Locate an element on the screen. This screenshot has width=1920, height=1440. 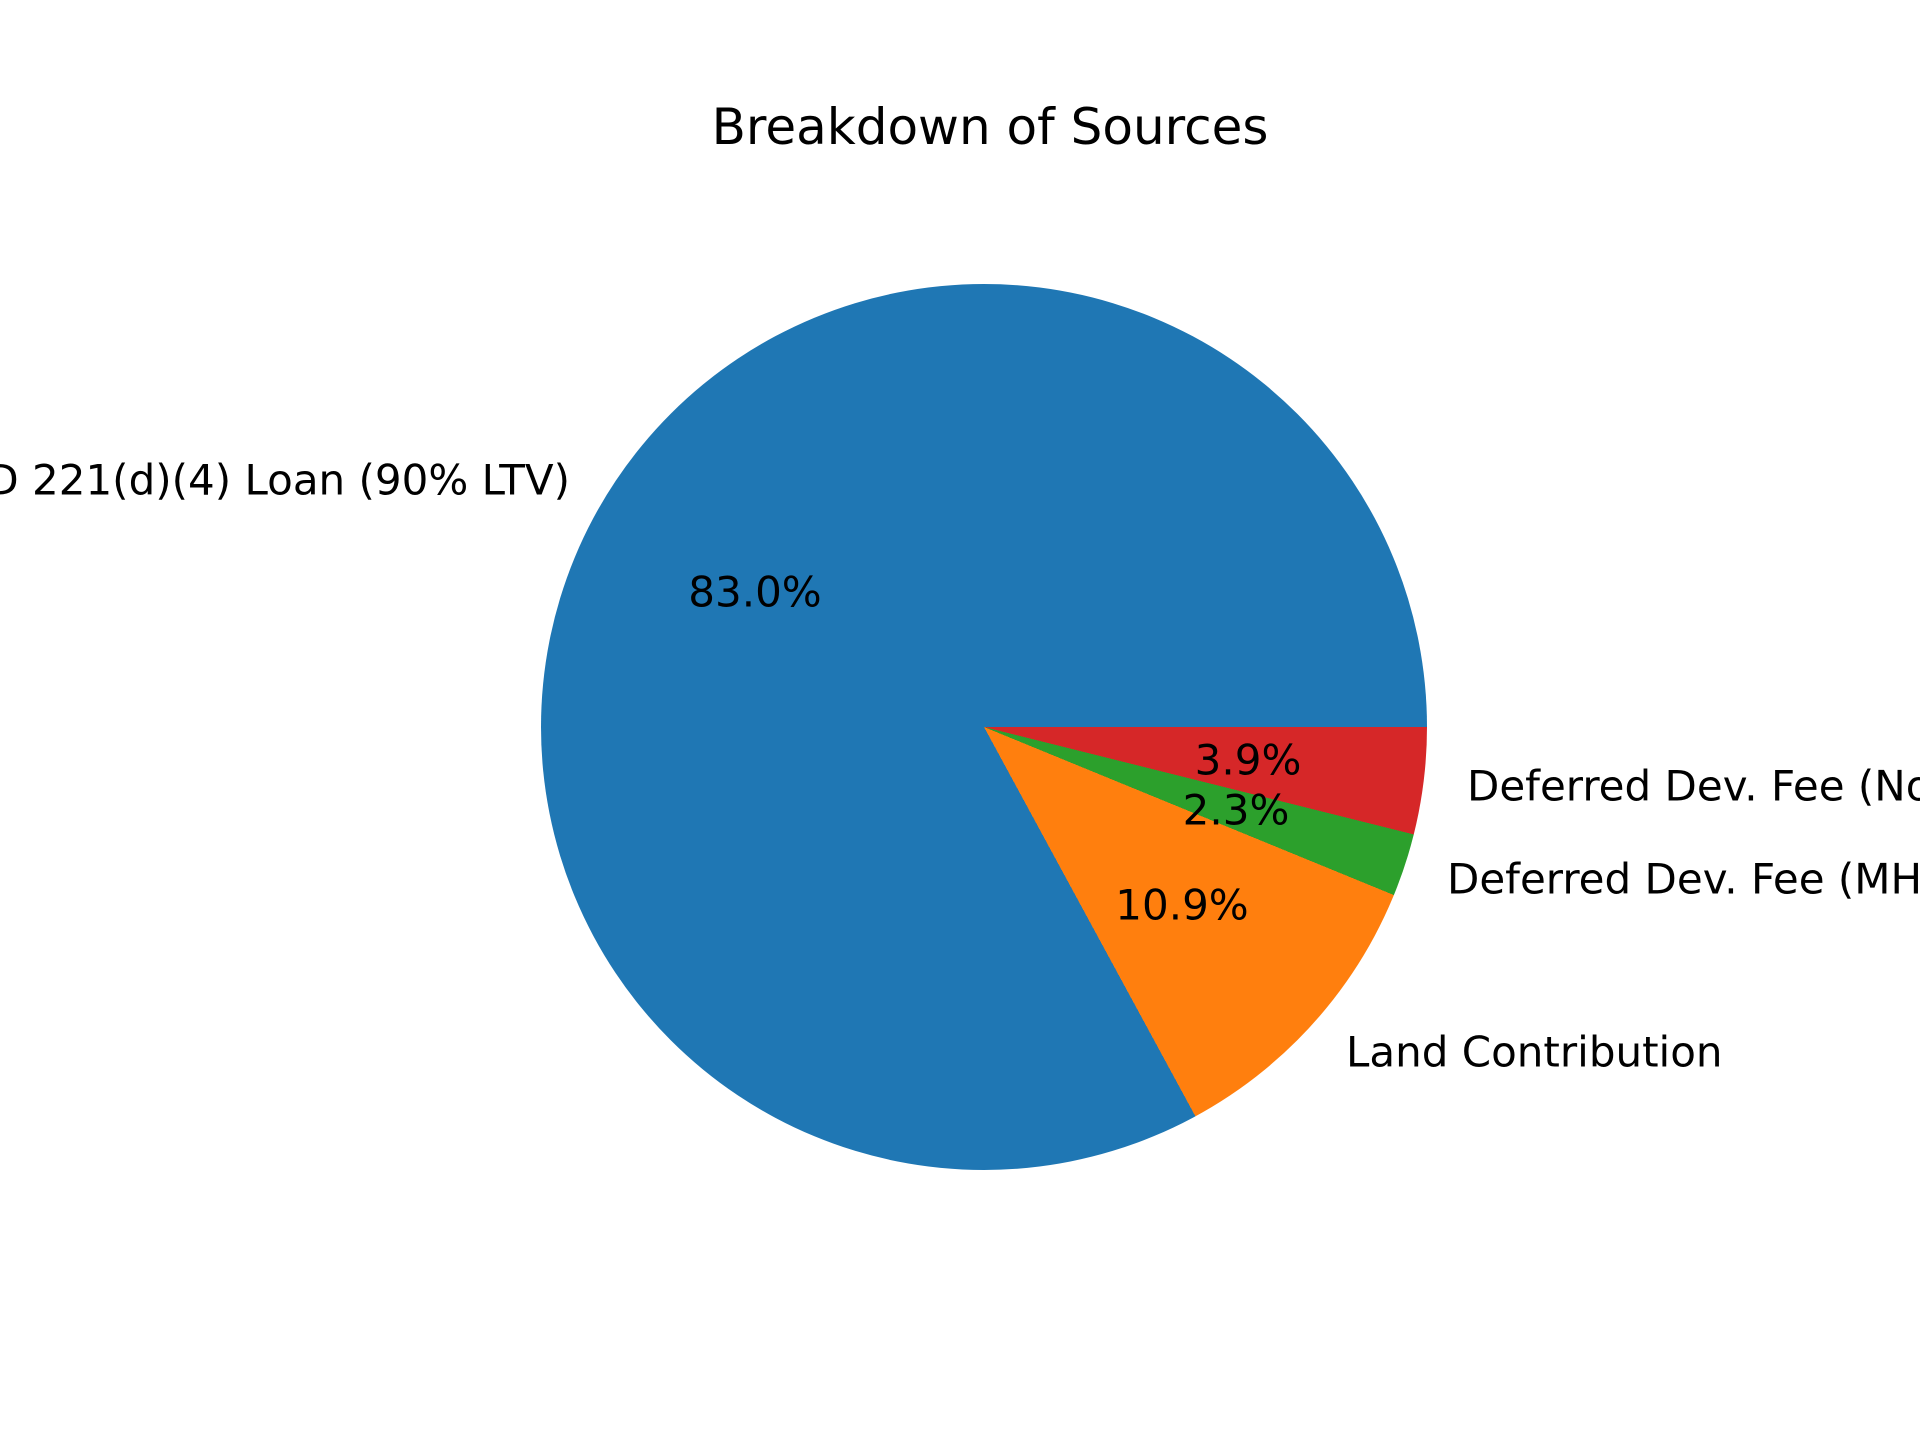
slice-label-land-contribution: Land Contribution is located at coordinates (1534, 1052).